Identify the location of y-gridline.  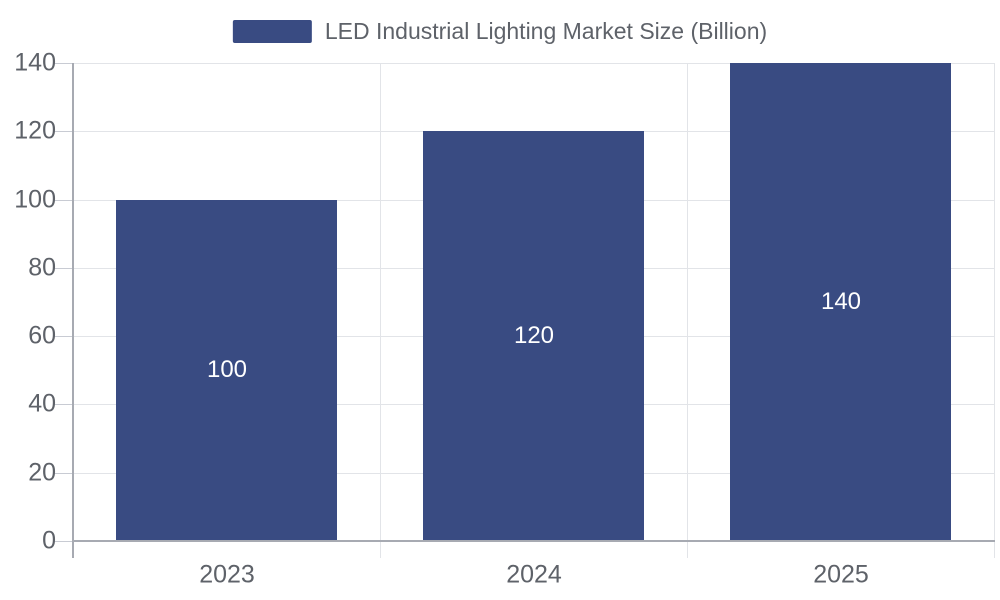
(533, 63).